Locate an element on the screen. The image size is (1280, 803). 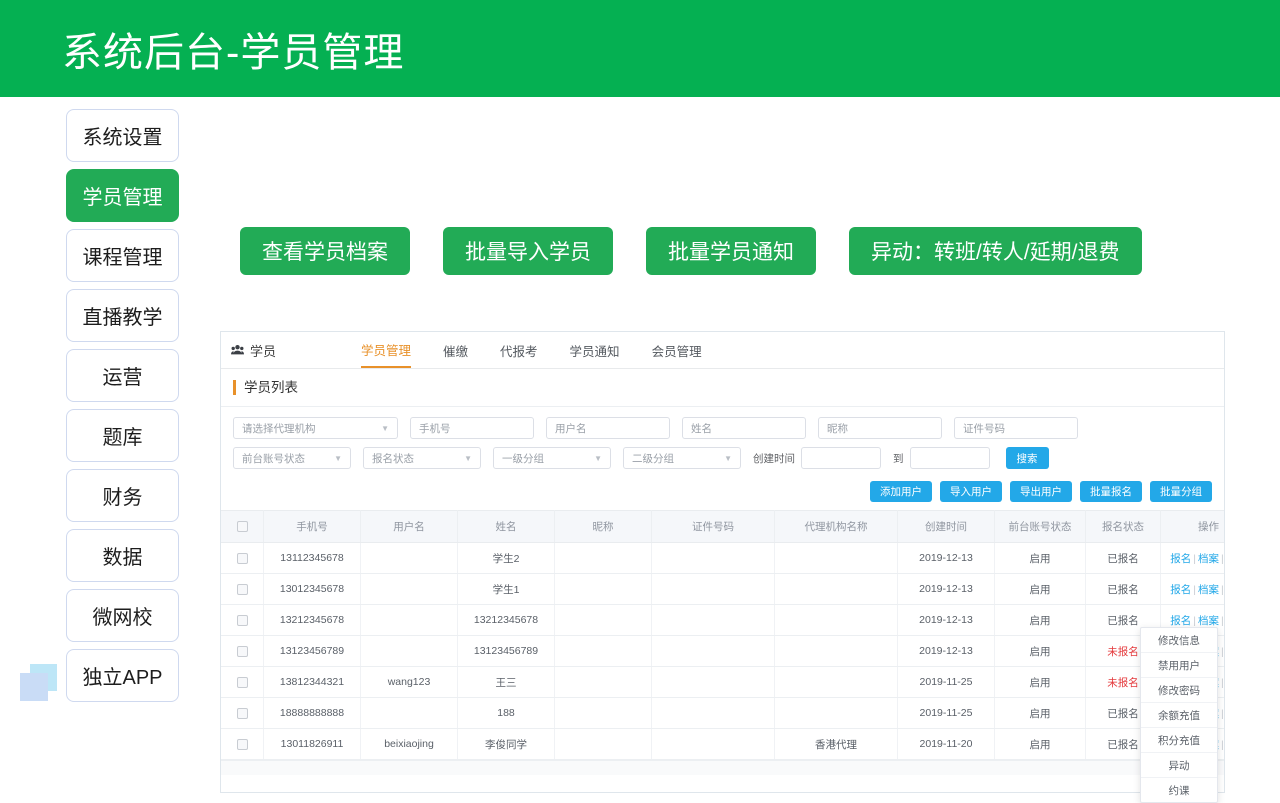
toolbar-button-2: 导出用户 is located at coordinates (1041, 491).